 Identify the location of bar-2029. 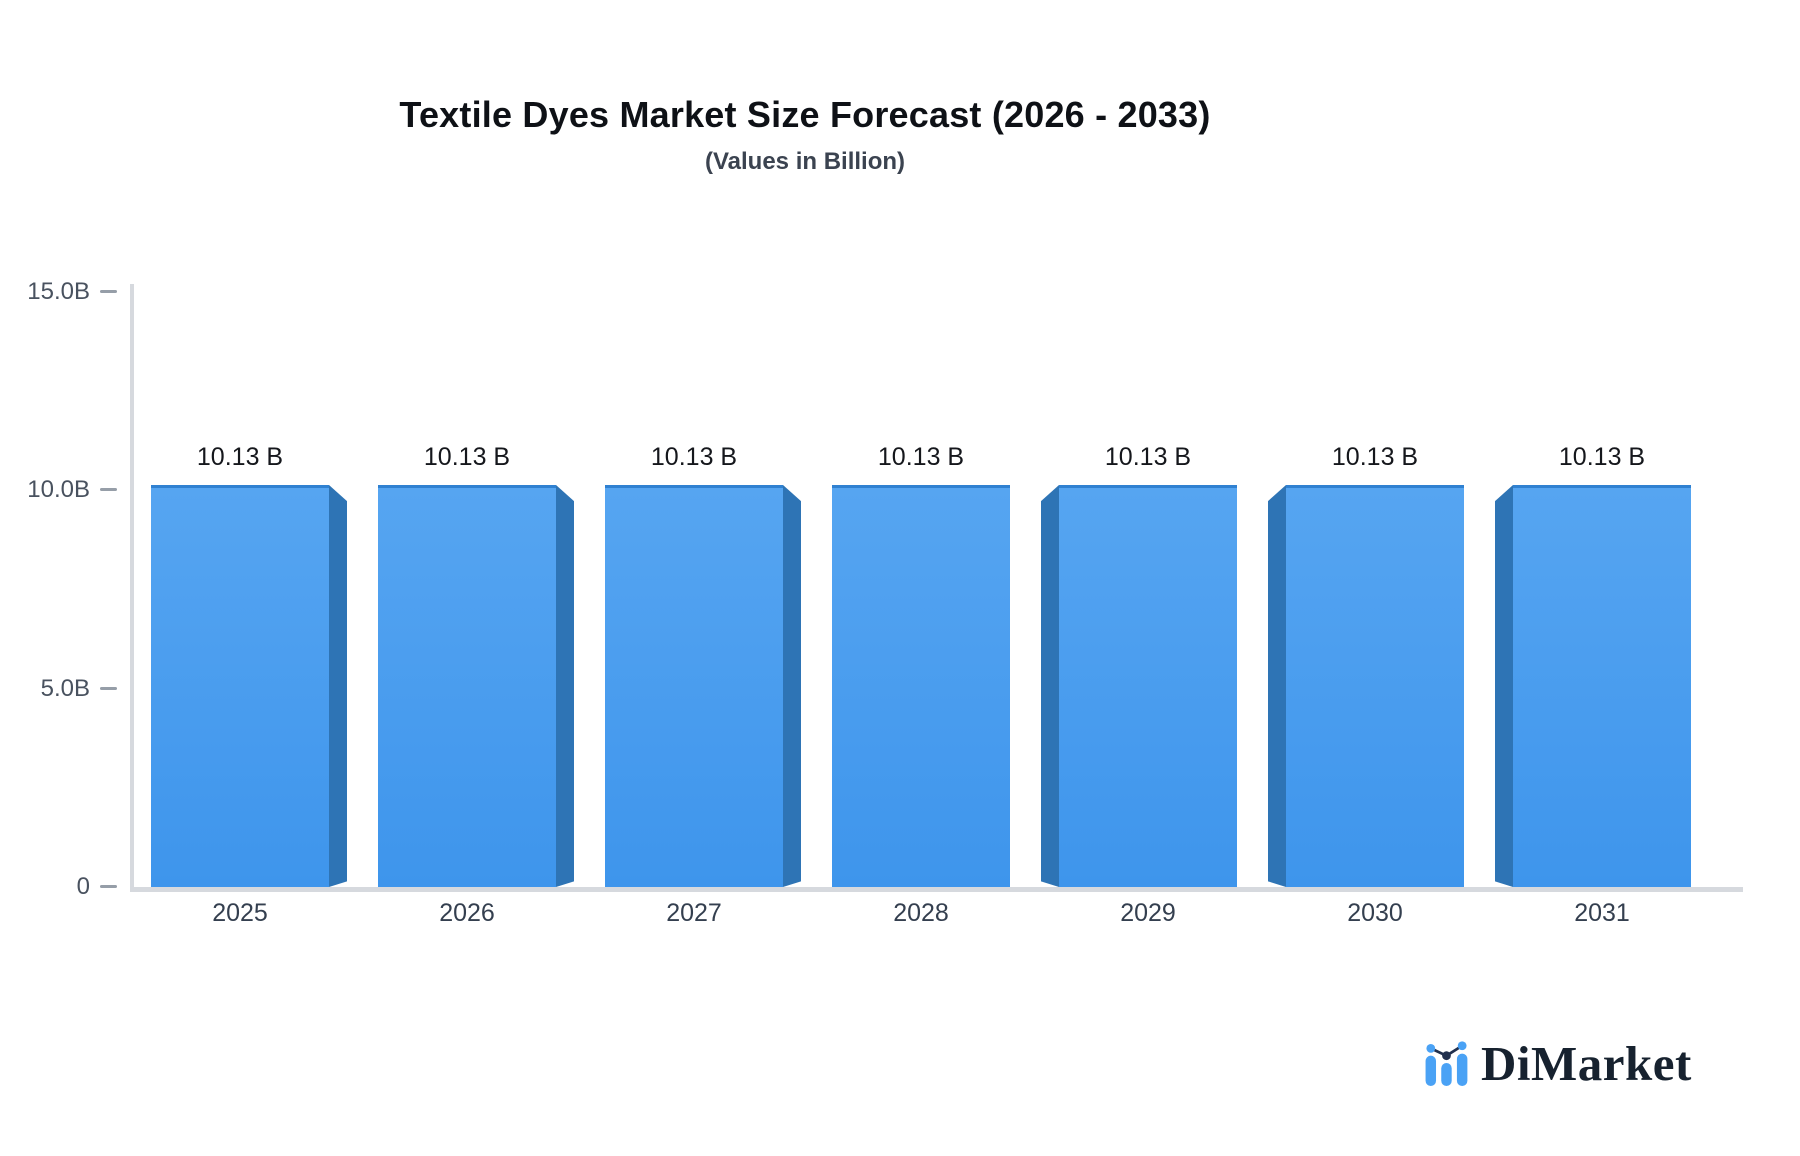
(1139, 686).